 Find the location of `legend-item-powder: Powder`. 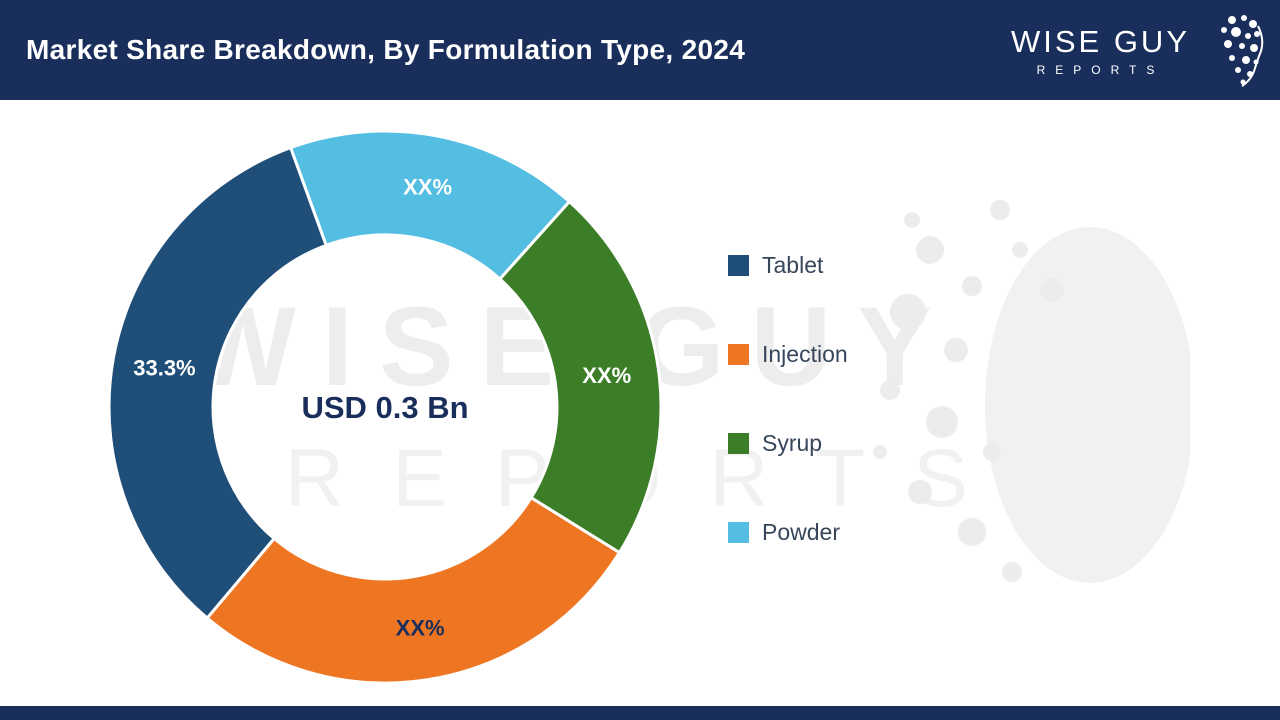

legend-item-powder: Powder is located at coordinates (788, 532).